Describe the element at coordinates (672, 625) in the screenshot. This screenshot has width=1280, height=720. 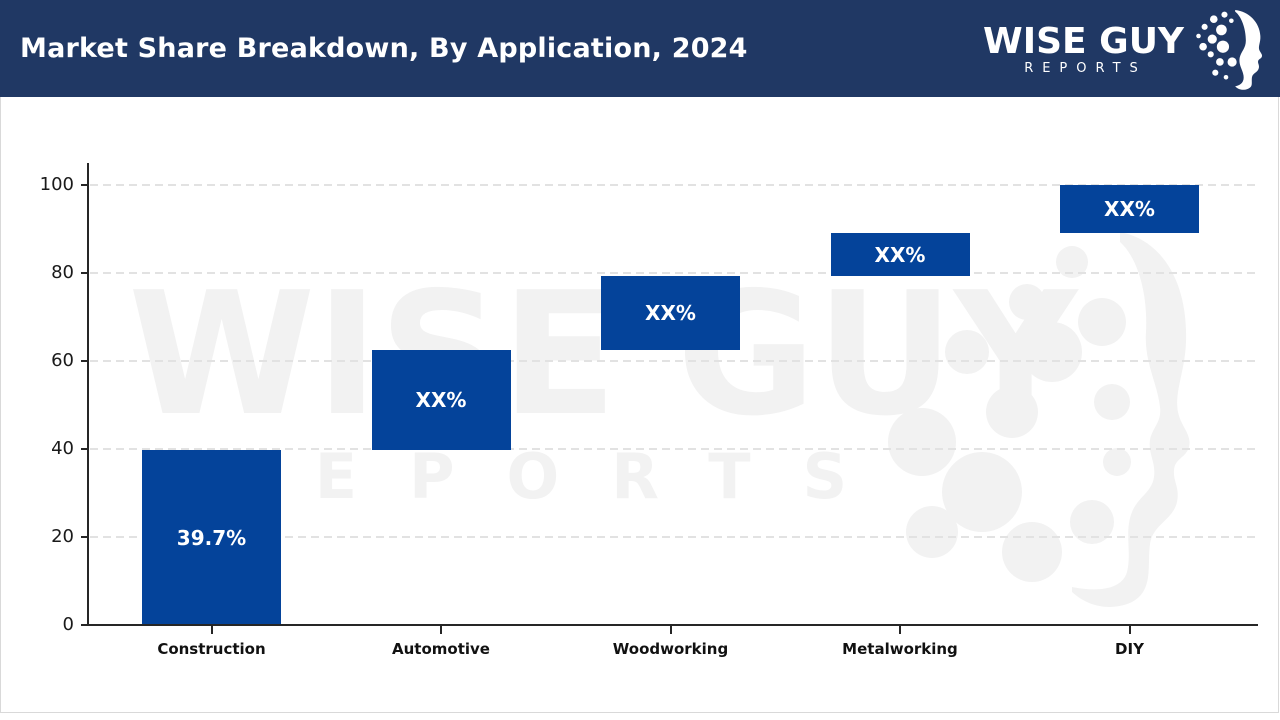
I see `x-axis-line` at that location.